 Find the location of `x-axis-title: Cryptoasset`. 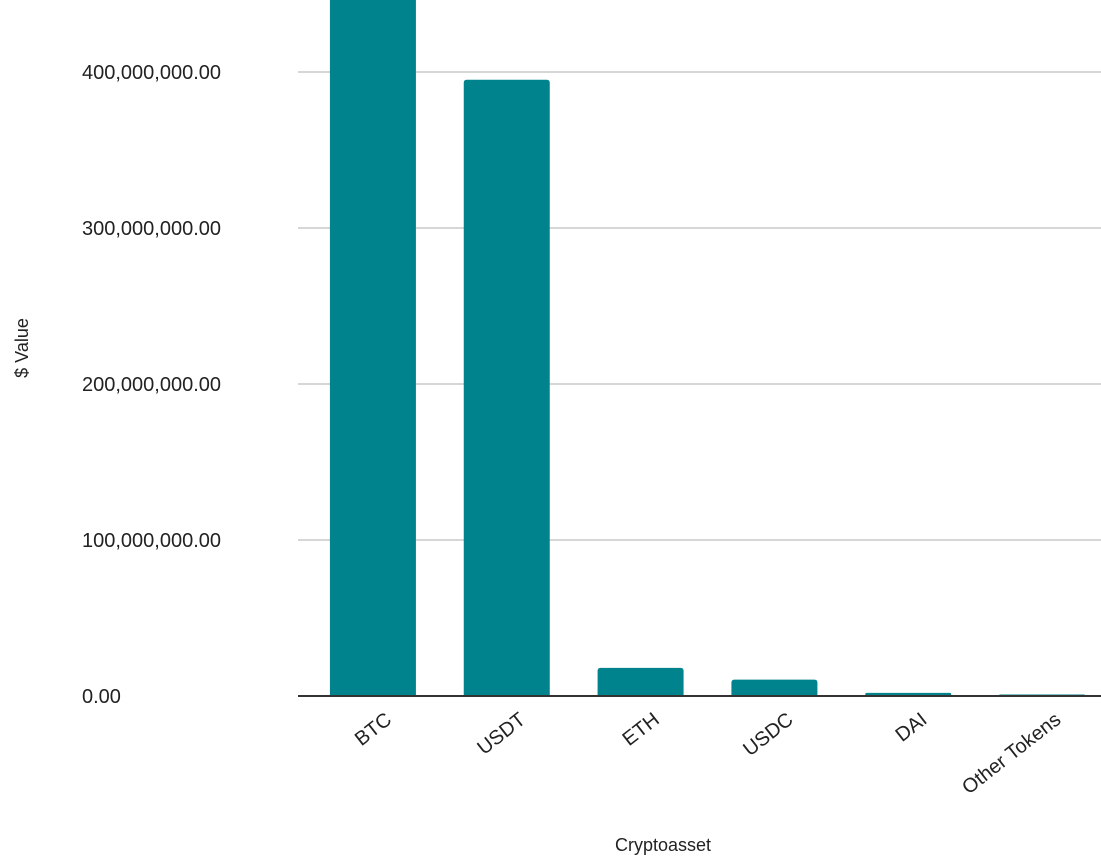

x-axis-title: Cryptoasset is located at coordinates (663, 845).